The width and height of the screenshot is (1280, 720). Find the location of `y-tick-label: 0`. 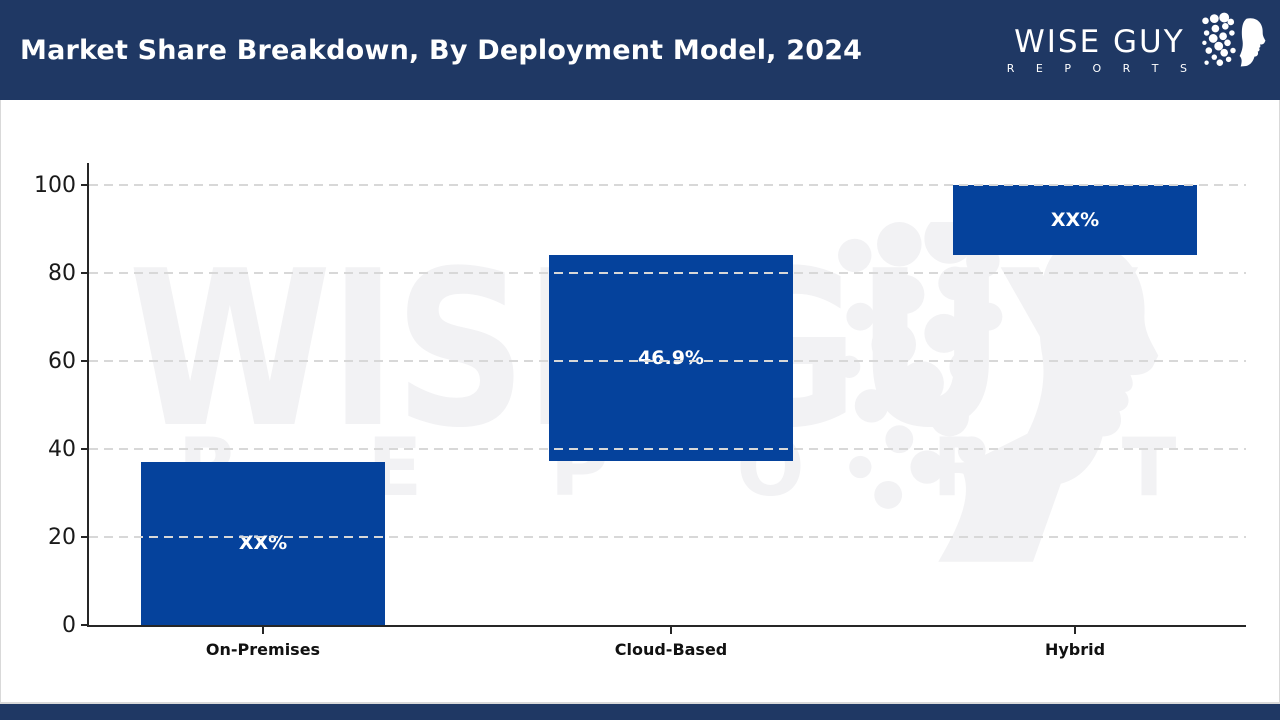

y-tick-label: 0 is located at coordinates (69, 625).